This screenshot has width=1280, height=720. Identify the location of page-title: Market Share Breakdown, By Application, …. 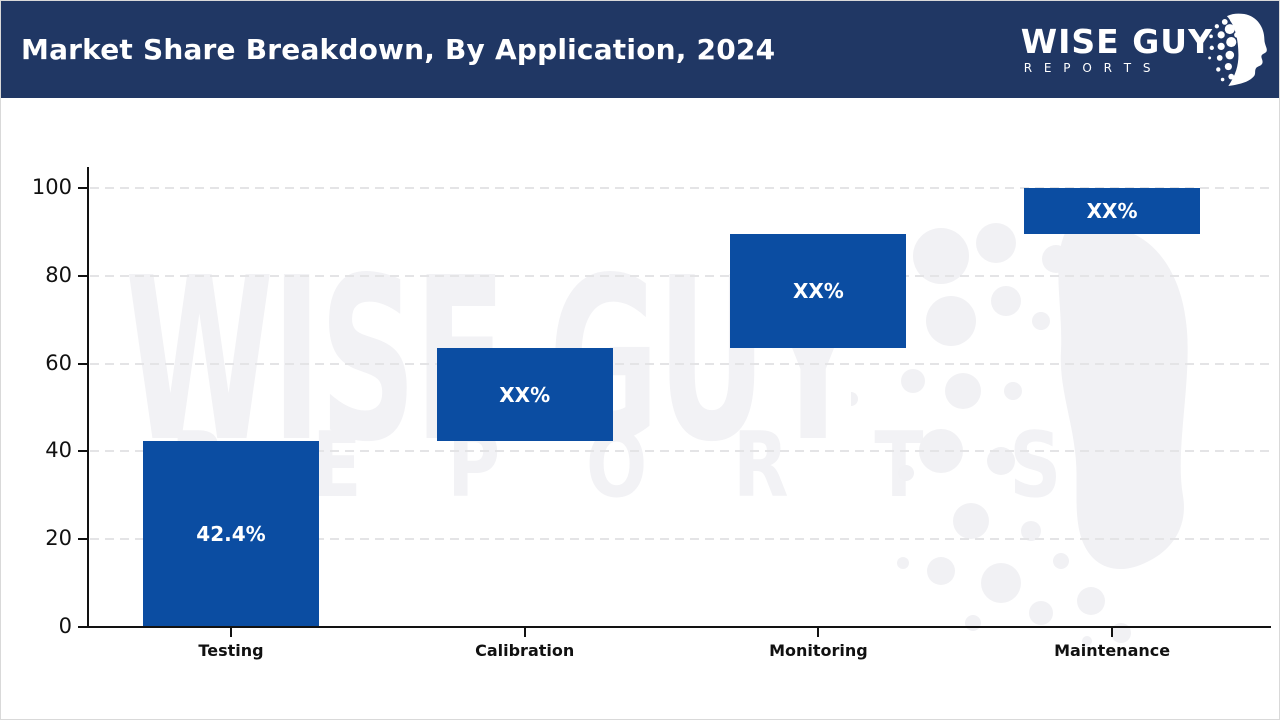
(398, 49).